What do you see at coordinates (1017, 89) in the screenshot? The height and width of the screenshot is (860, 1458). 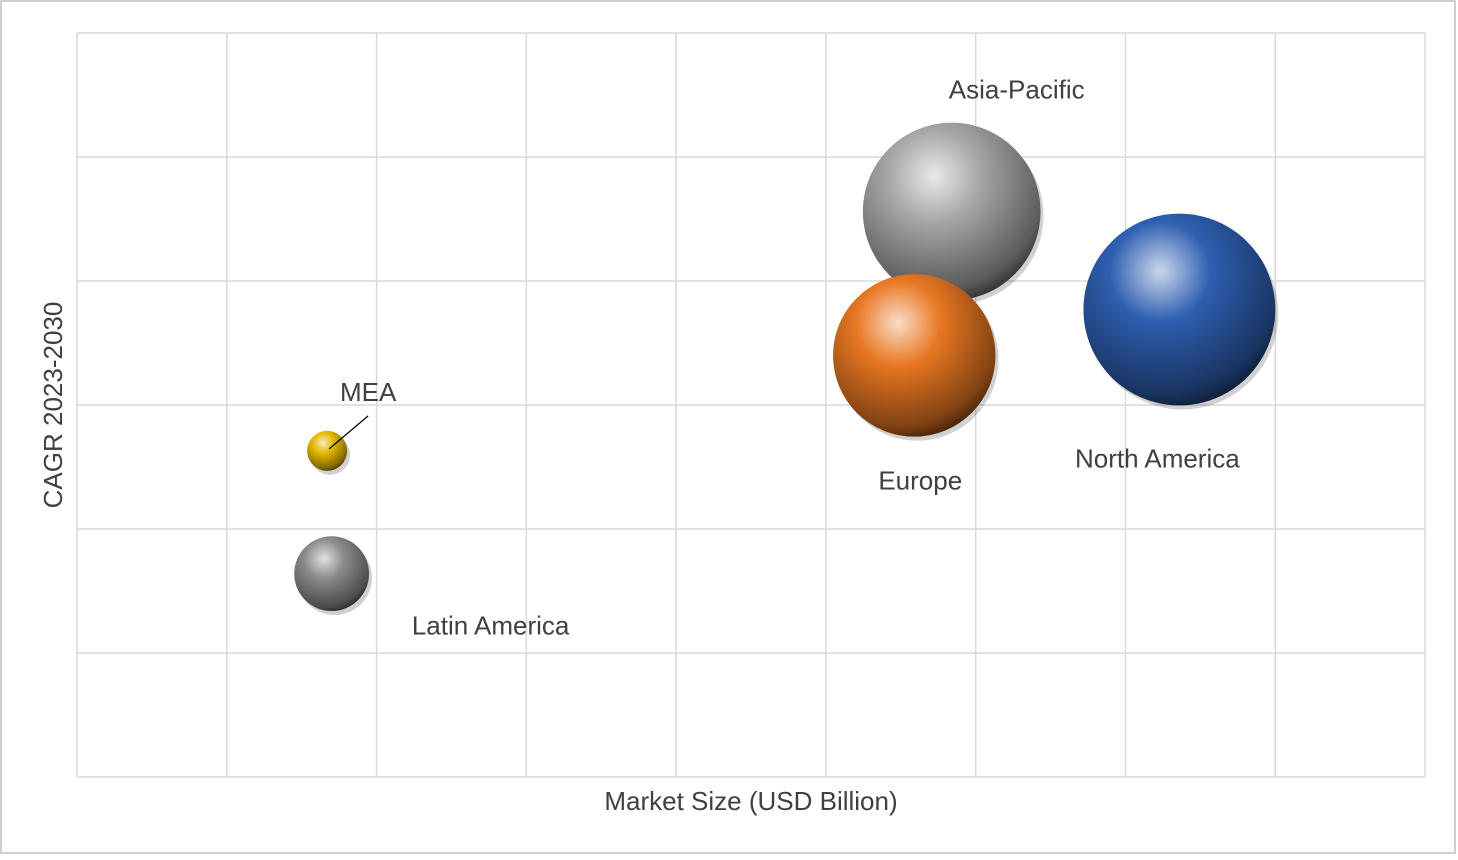 I see `bubble-label: Asia-Pacific` at bounding box center [1017, 89].